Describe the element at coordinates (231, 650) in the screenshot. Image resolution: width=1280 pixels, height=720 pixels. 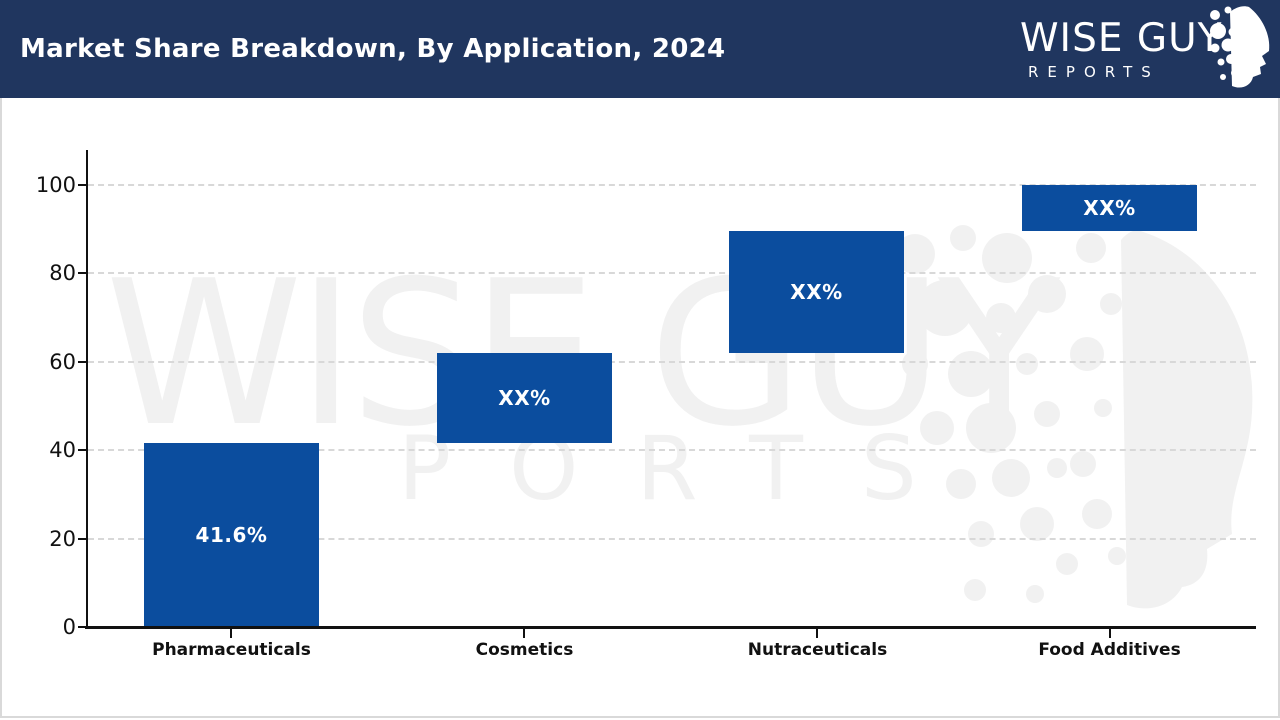
I see `x-axis-category-label: Pharmaceuticals` at that location.